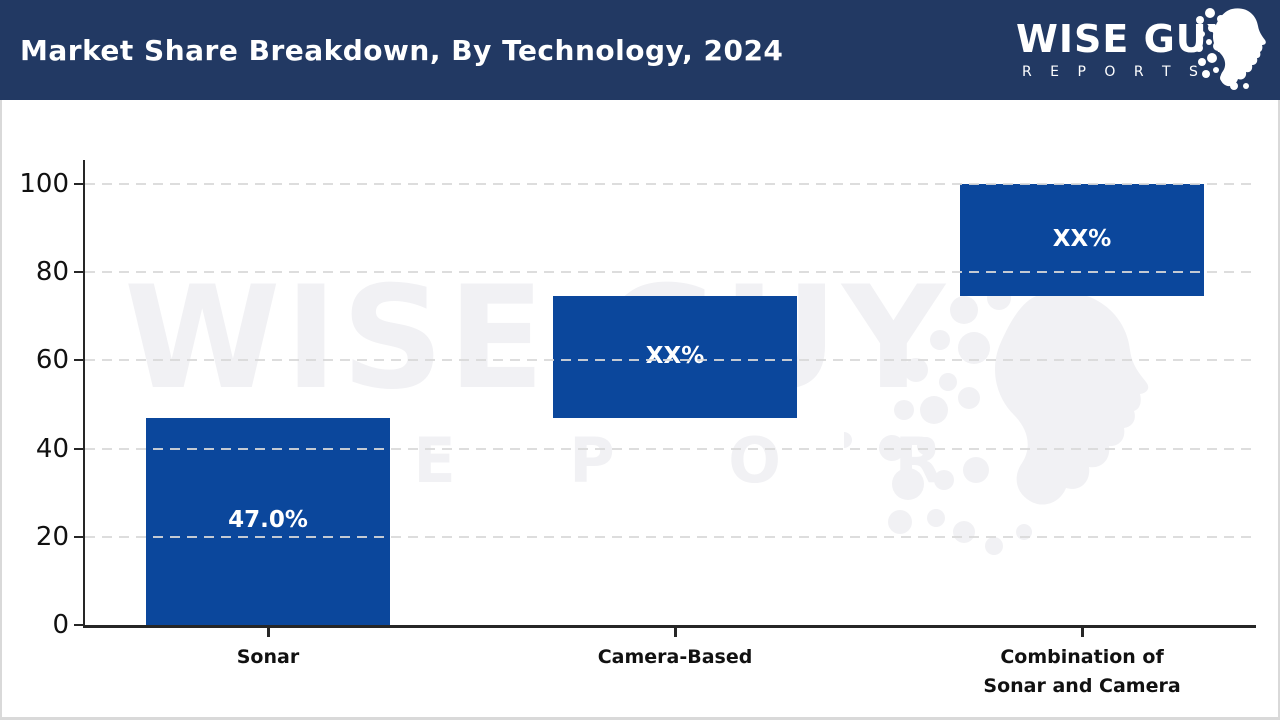  I want to click on y-tick-label: 0, so click(60, 625).